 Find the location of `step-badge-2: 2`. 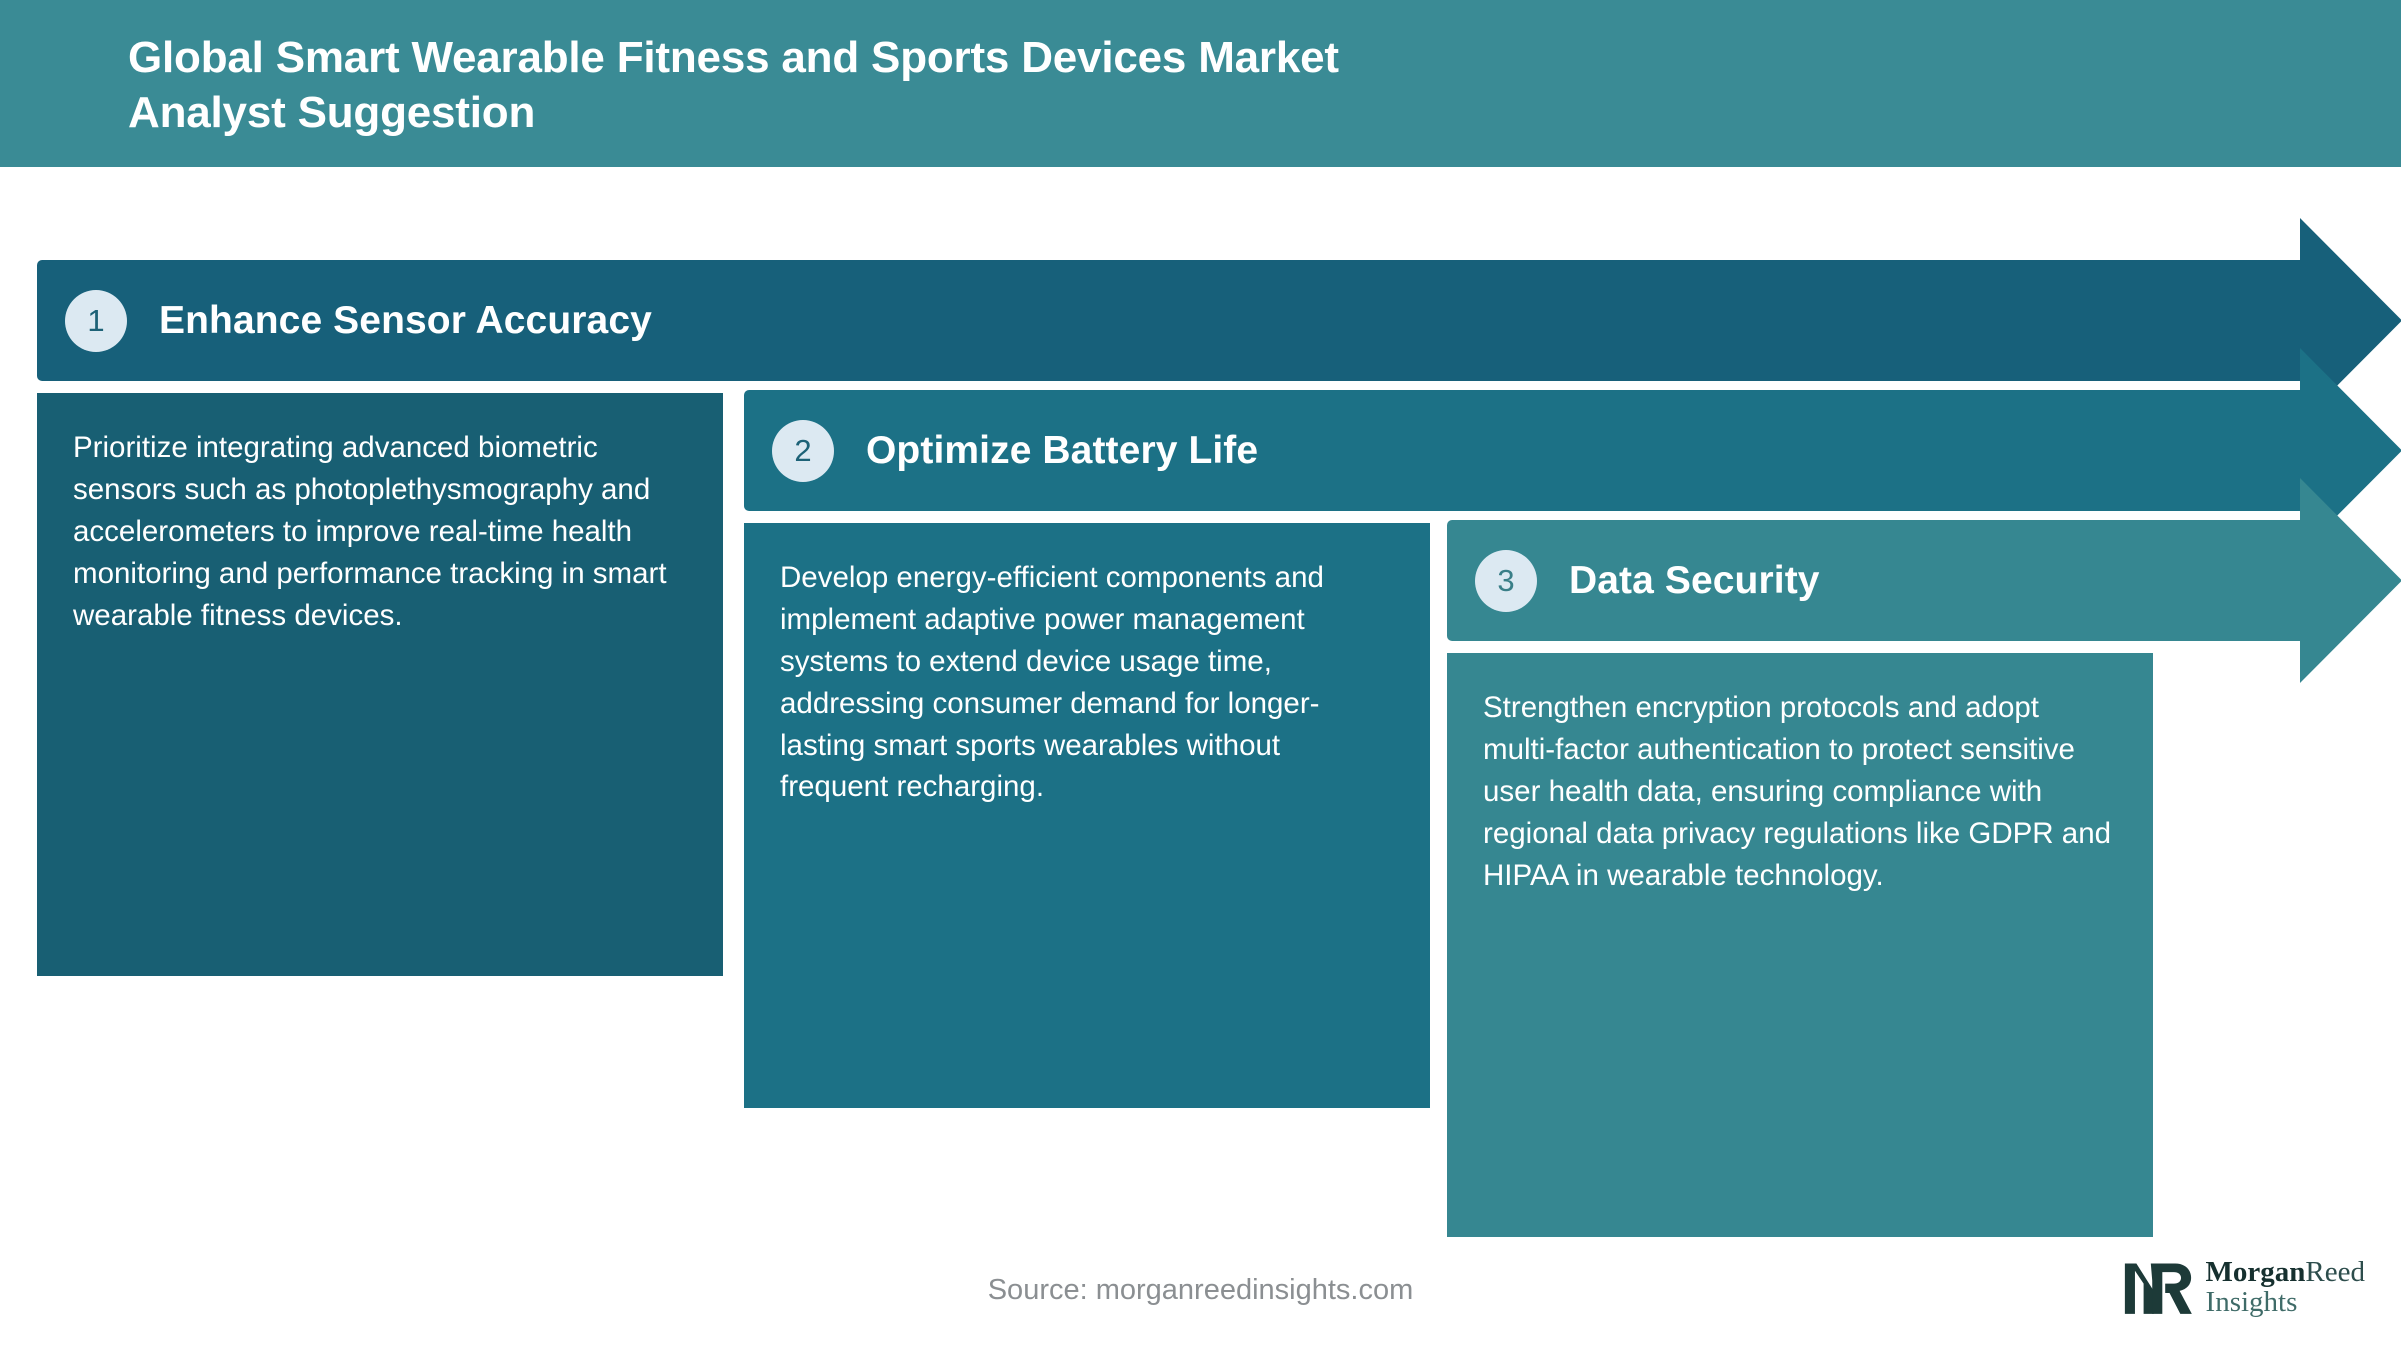

step-badge-2: 2 is located at coordinates (803, 450).